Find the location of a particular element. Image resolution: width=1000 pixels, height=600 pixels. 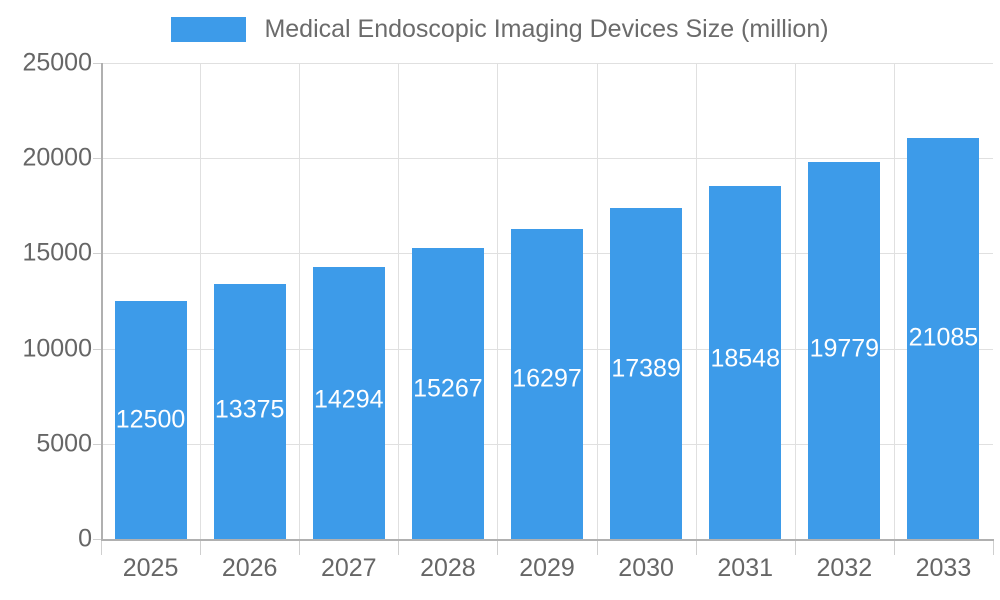

x-axis-tick-label: 2026 is located at coordinates (249, 568).